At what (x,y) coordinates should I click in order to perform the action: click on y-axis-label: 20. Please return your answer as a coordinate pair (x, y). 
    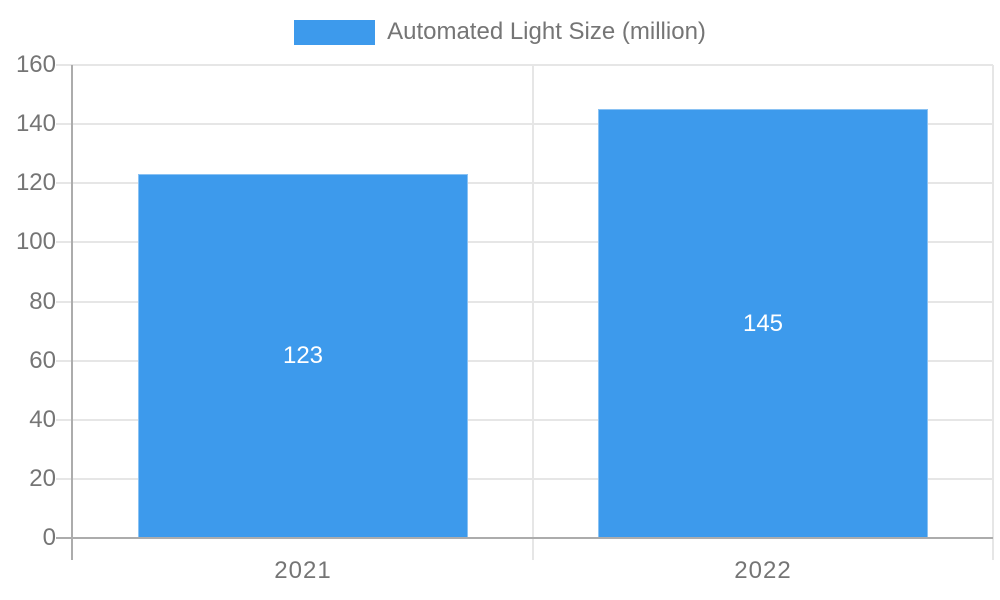
    Looking at the image, I should click on (42, 478).